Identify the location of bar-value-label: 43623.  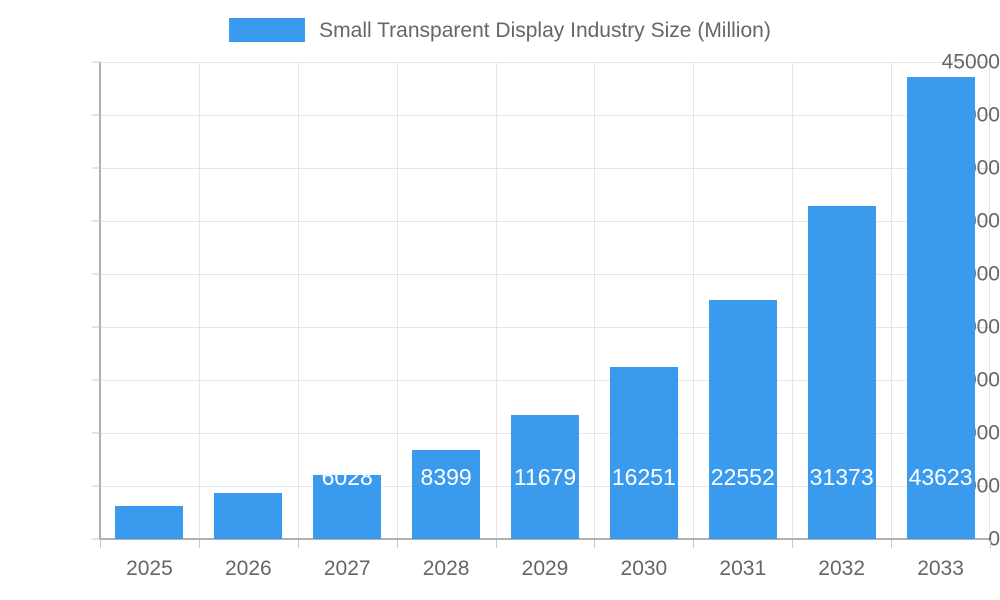
(940, 477).